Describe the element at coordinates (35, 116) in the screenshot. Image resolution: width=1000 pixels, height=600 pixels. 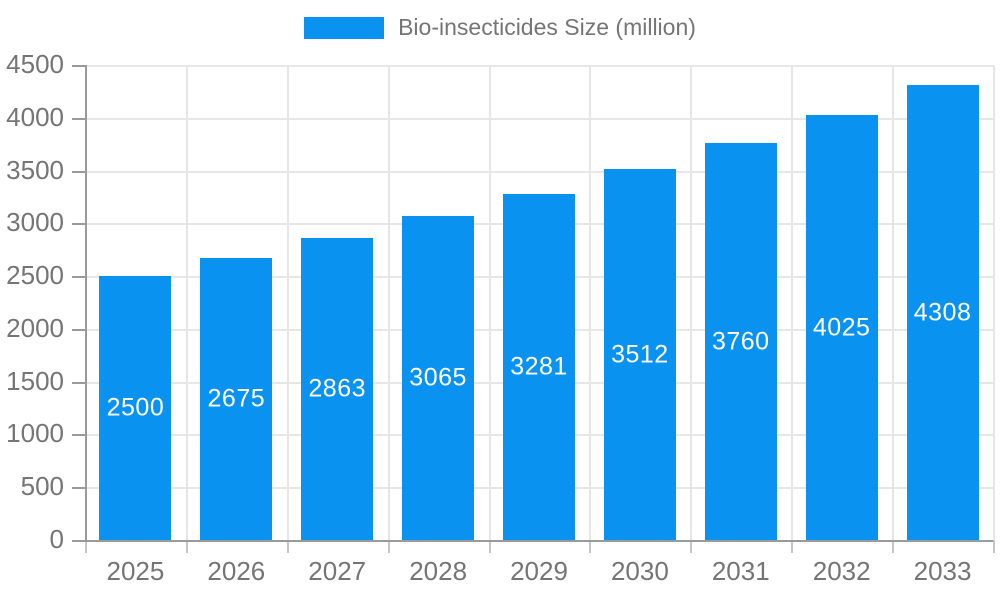
I see `y-tick-label: 4000` at that location.